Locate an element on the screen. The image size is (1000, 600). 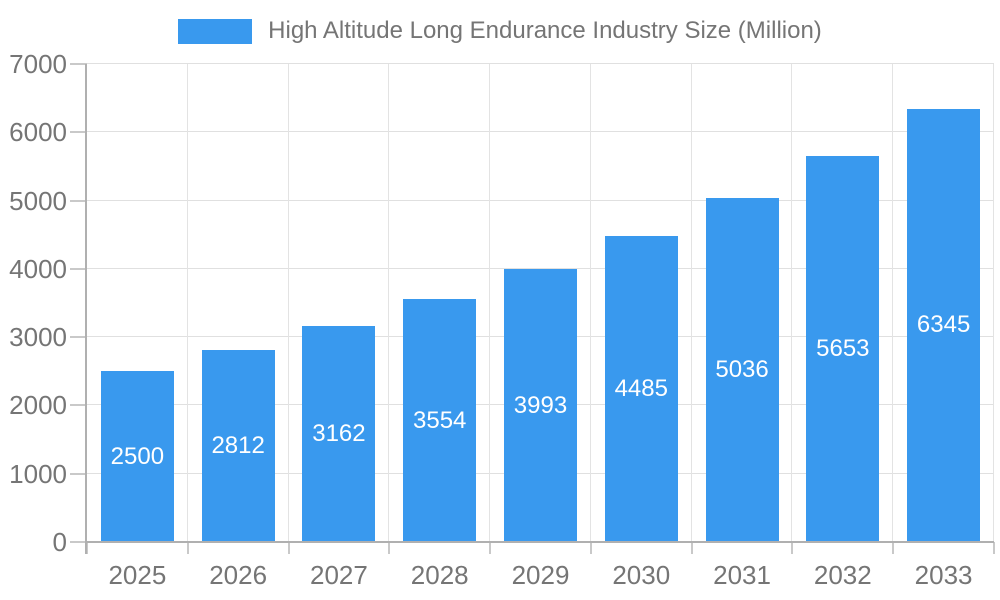
x-axis-label-2027: 2027 is located at coordinates (339, 575).